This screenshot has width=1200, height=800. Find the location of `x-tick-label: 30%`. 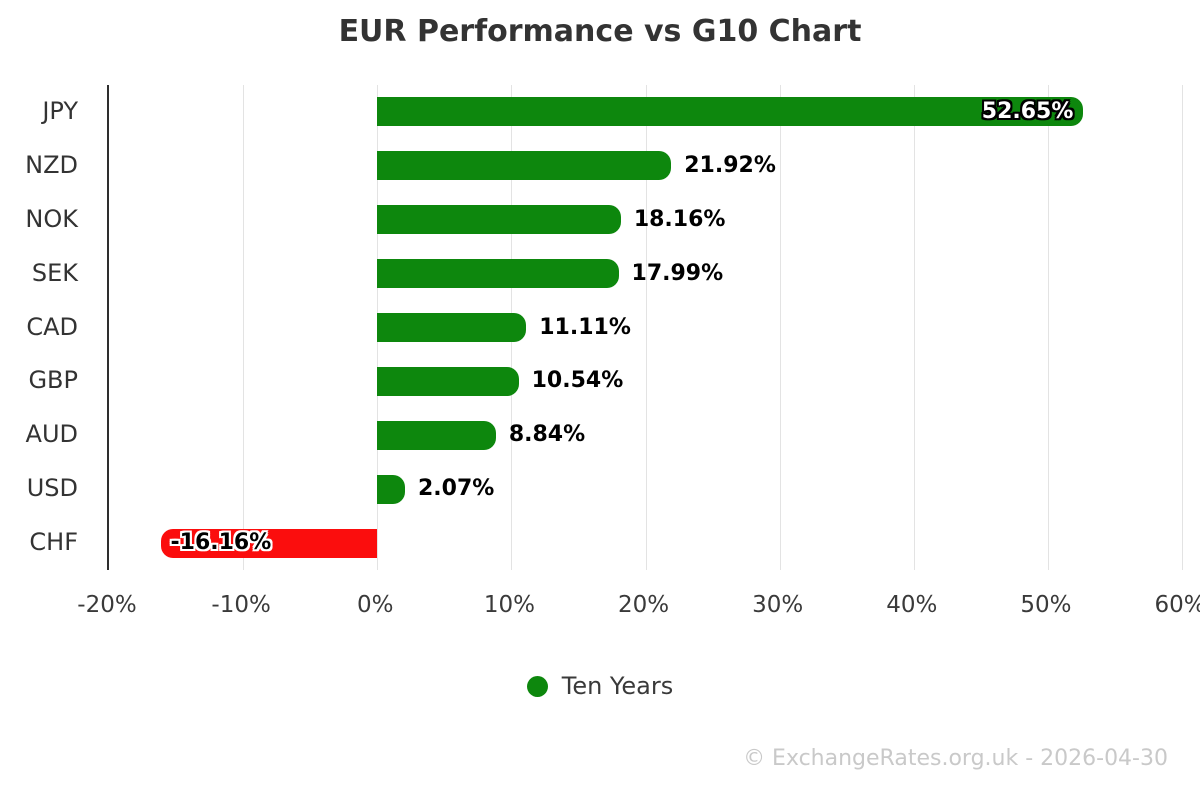

x-tick-label: 30% is located at coordinates (778, 605).